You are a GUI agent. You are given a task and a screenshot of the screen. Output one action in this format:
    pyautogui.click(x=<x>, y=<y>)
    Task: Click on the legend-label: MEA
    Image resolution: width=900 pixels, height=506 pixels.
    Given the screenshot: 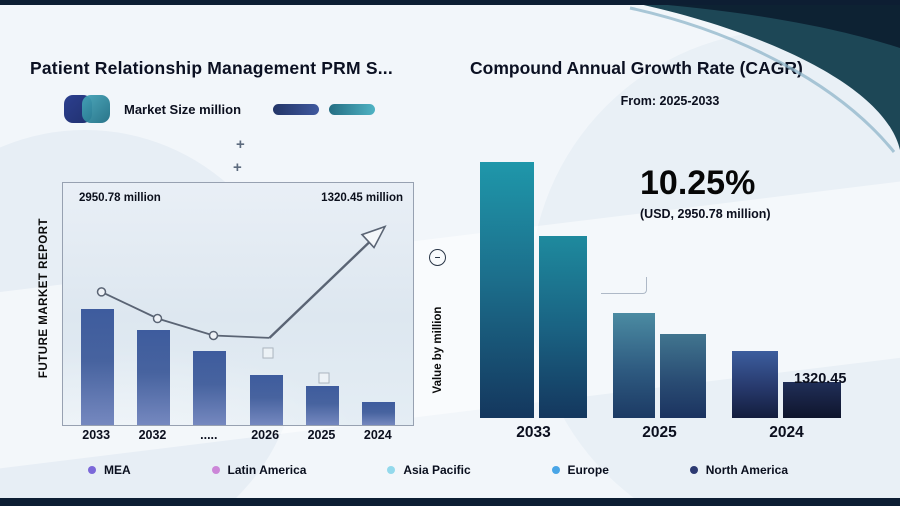 What is the action you would take?
    pyautogui.click(x=117, y=470)
    